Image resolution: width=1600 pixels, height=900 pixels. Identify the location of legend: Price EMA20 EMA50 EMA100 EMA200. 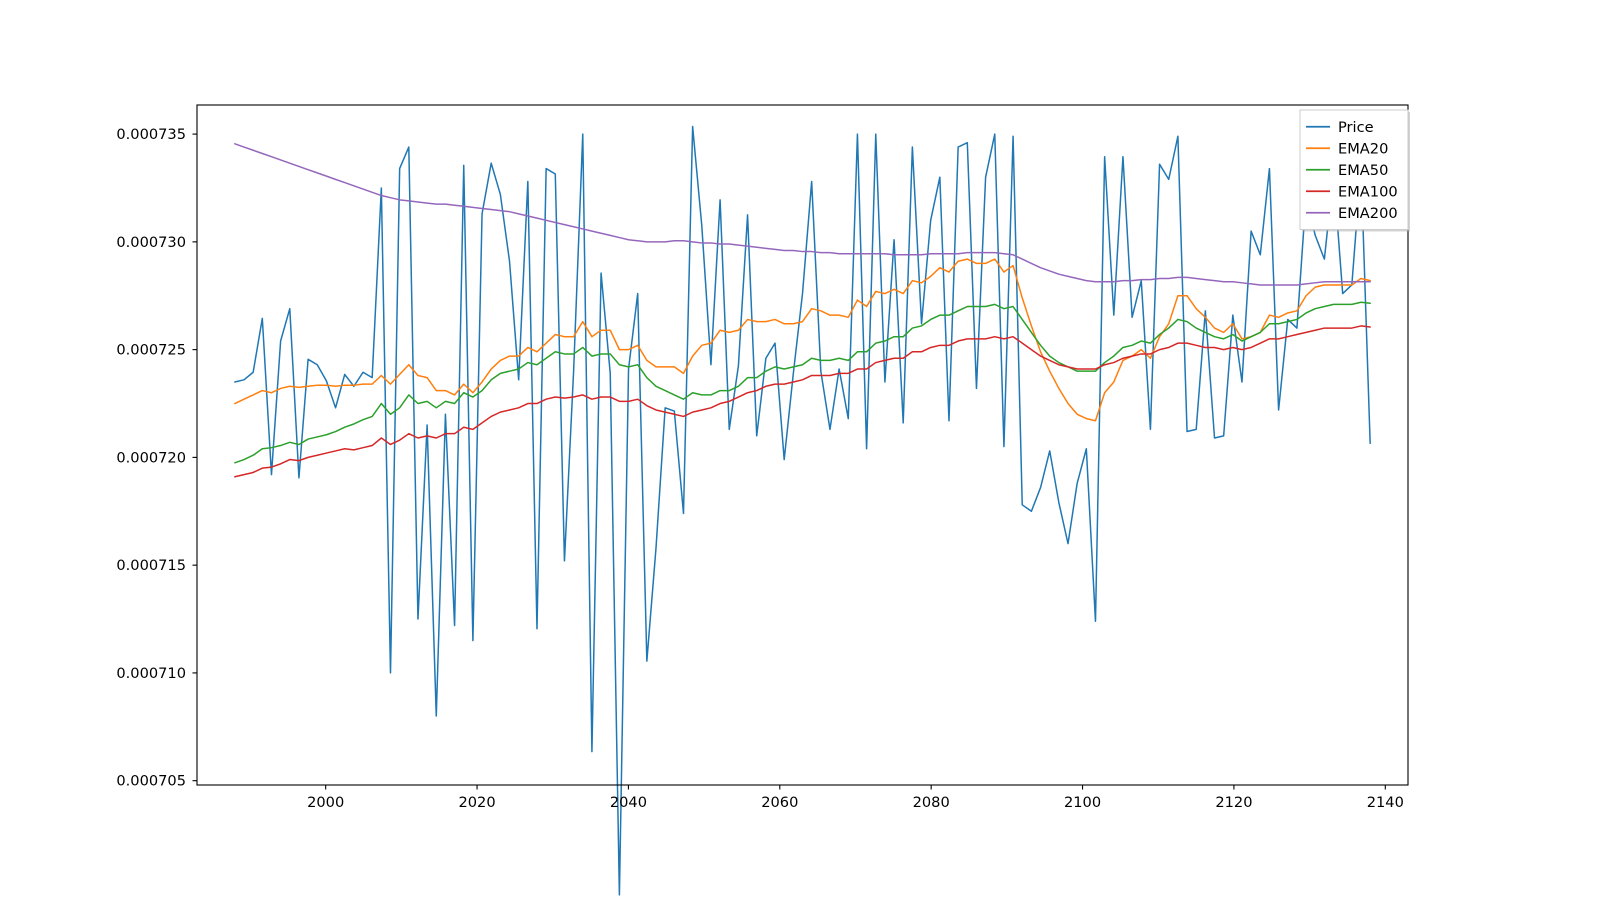
(1354, 170).